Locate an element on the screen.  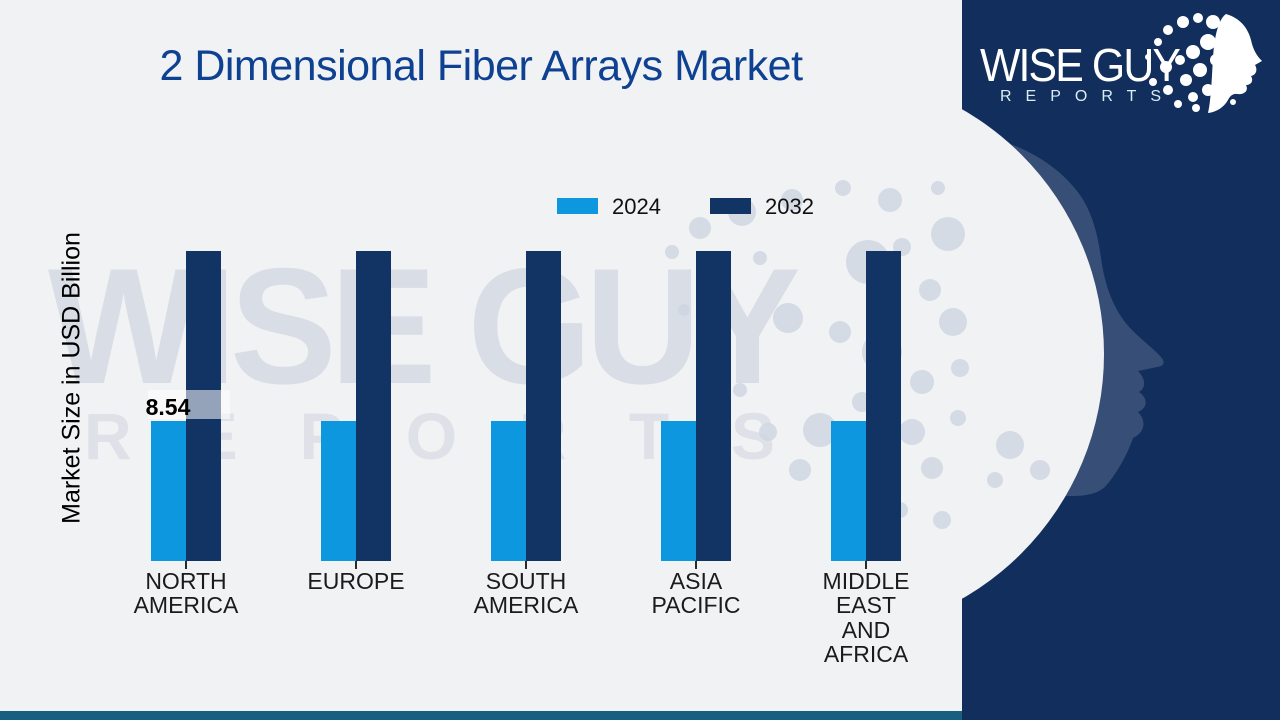
bar-group-middle-east-and-africa: MIDDLE EAST AND AFRICA is located at coordinates (866, 360).